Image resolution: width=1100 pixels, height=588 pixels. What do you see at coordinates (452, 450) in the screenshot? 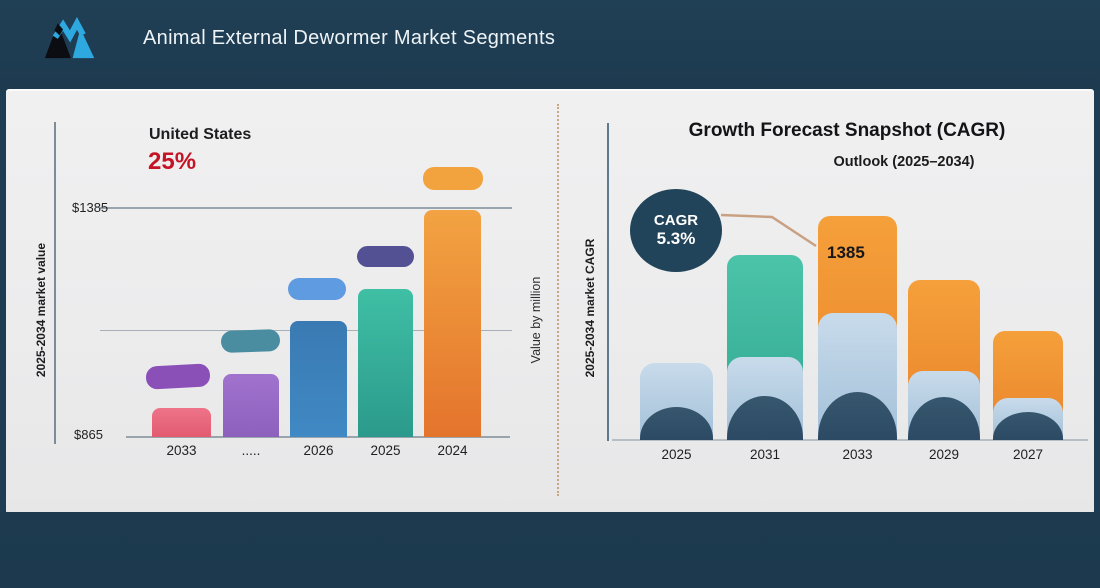
I see `left-xtick-2024: 2024` at bounding box center [452, 450].